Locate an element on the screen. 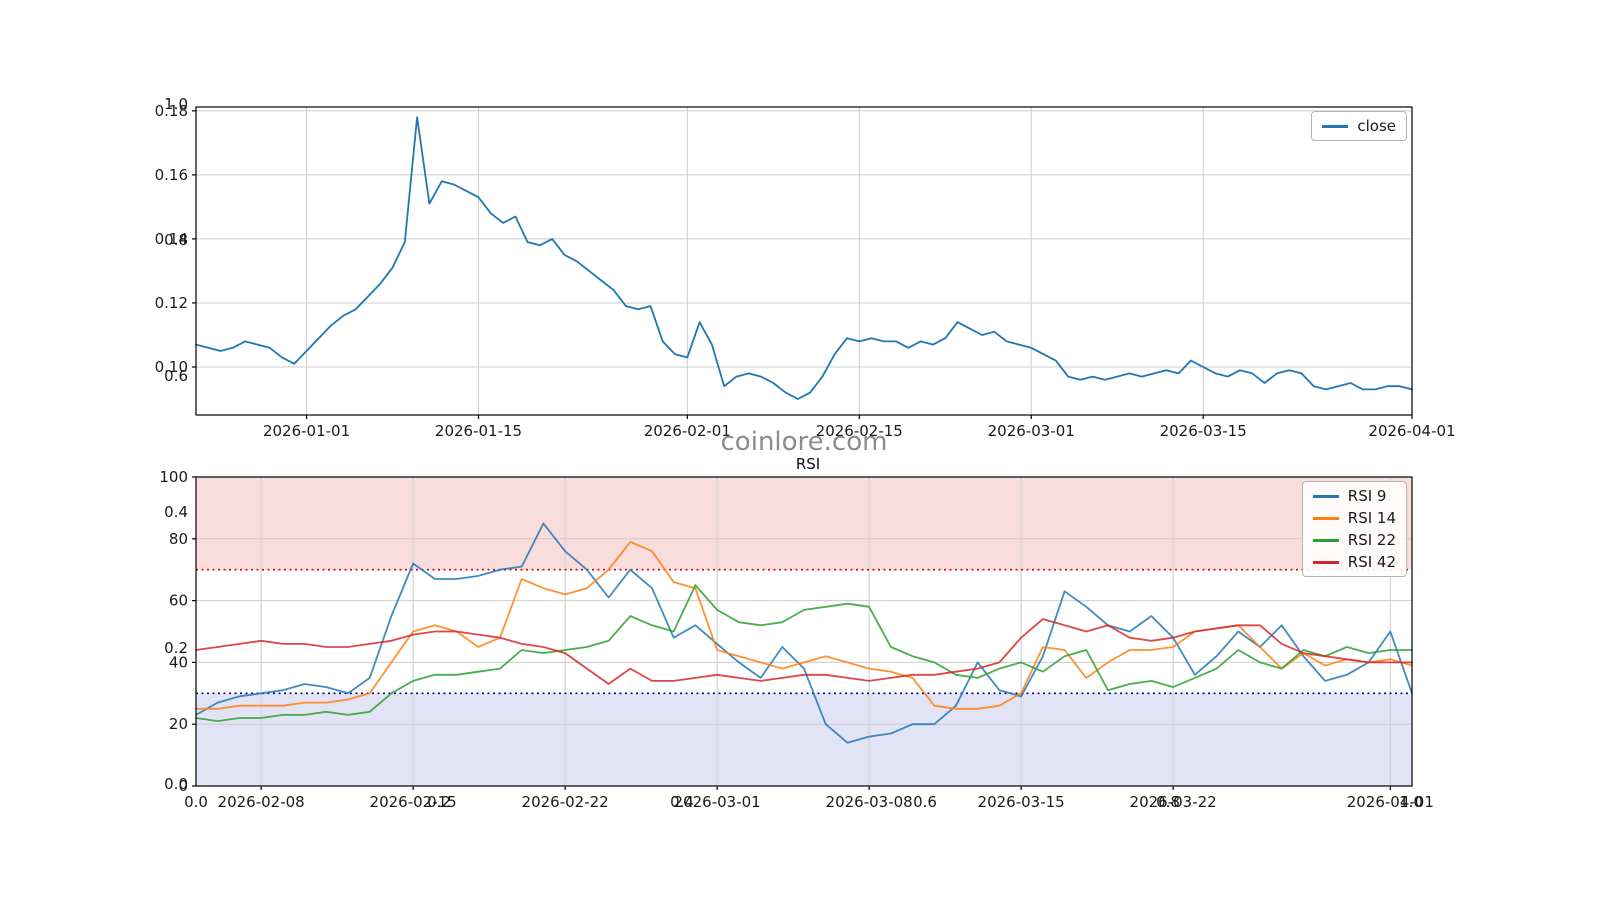 This screenshot has height=900, width=1600. legend-item-close: close is located at coordinates (1359, 126).